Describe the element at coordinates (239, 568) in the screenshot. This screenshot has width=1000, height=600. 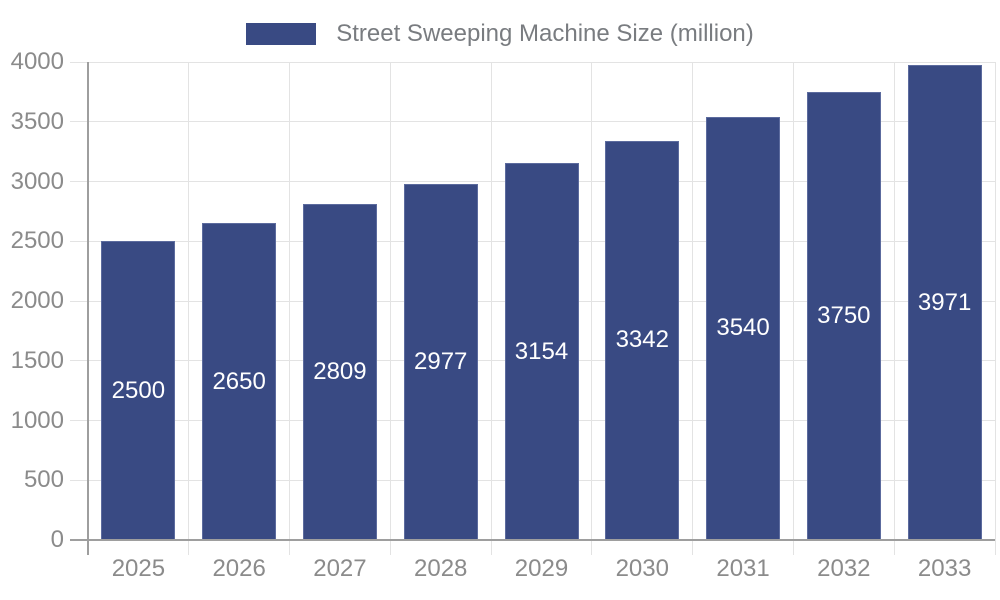
I see `x-axis-tick-label: 2026` at that location.